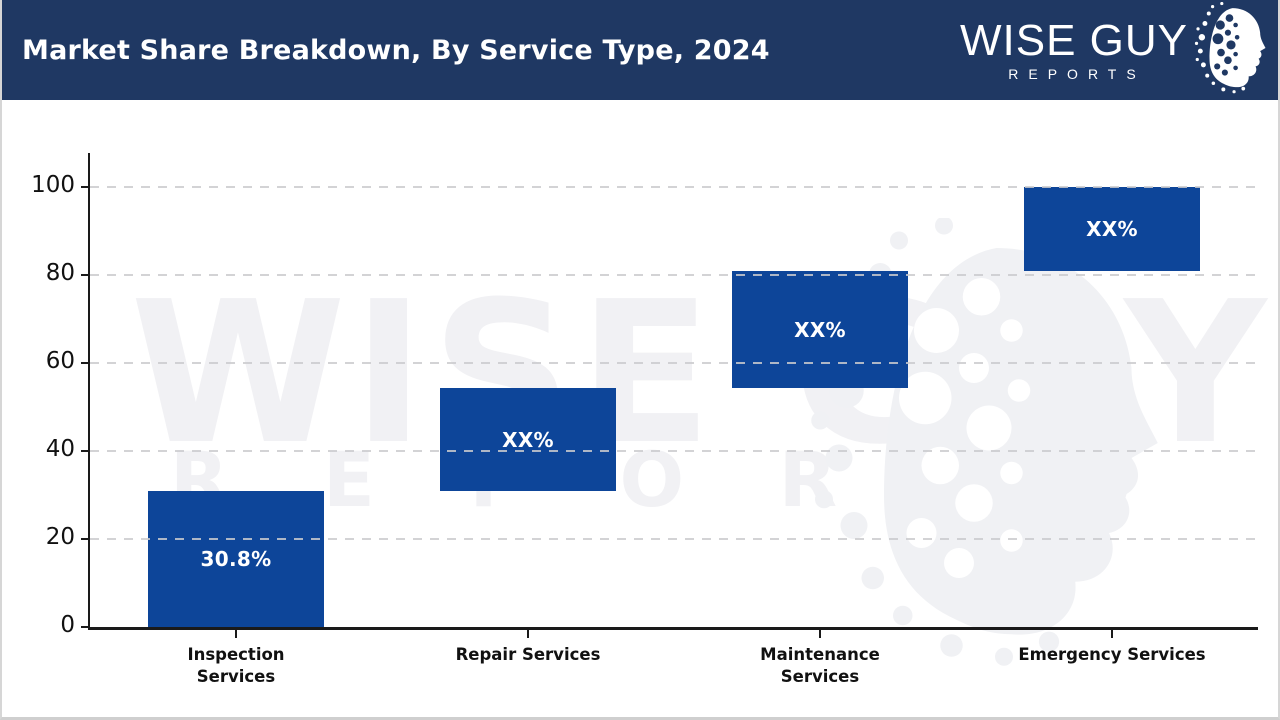 Image resolution: width=1280 pixels, height=720 pixels. I want to click on bar-3: XX%, so click(820, 330).